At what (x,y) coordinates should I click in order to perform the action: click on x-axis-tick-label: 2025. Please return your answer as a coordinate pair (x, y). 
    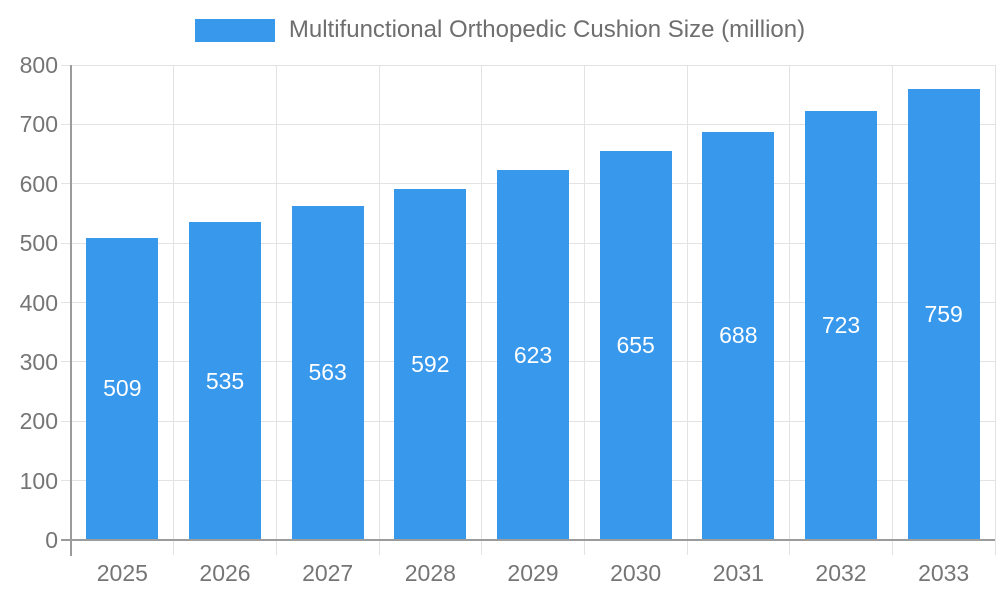
    Looking at the image, I should click on (122, 573).